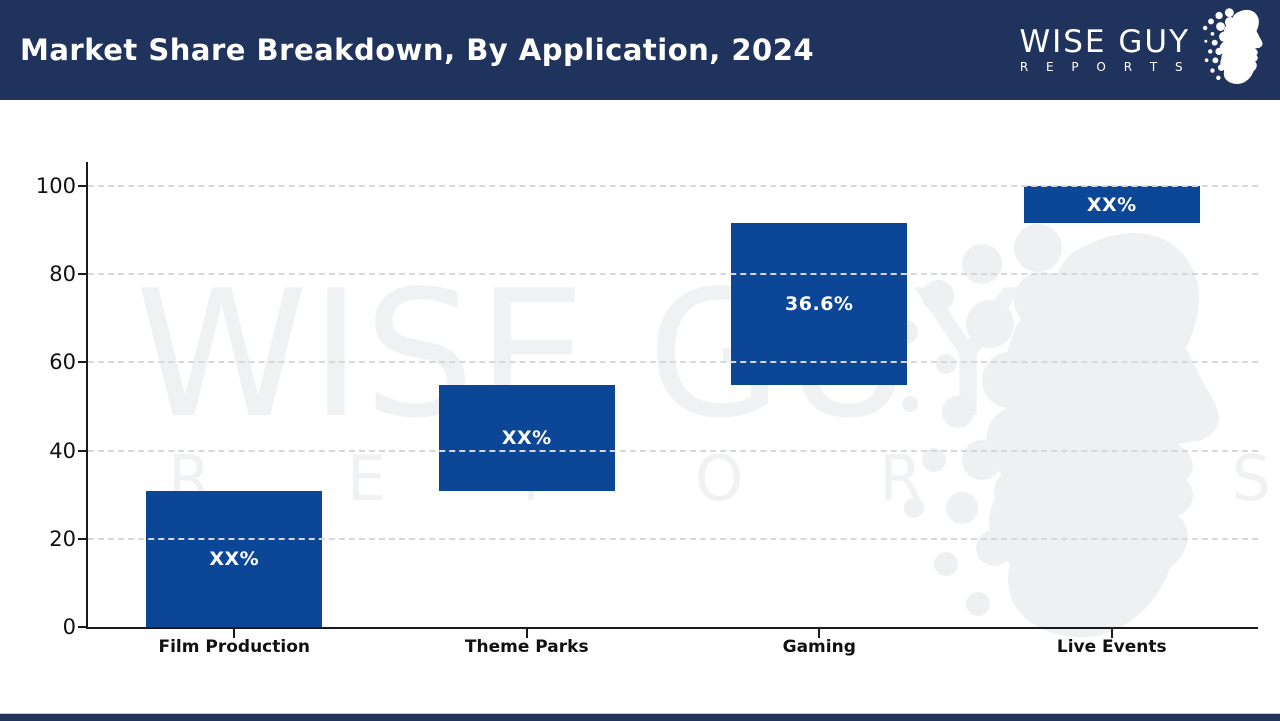 The width and height of the screenshot is (1280, 721). Describe the element at coordinates (1111, 647) in the screenshot. I see `x-category-label: Live Events` at that location.